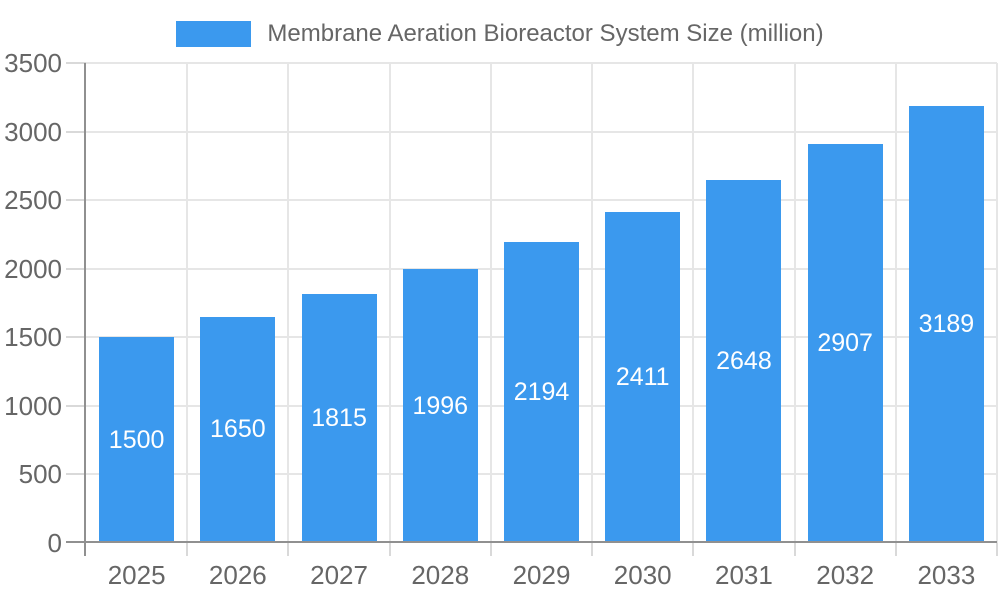 The height and width of the screenshot is (600, 1000). Describe the element at coordinates (946, 575) in the screenshot. I see `x-tick-label: 2033` at that location.